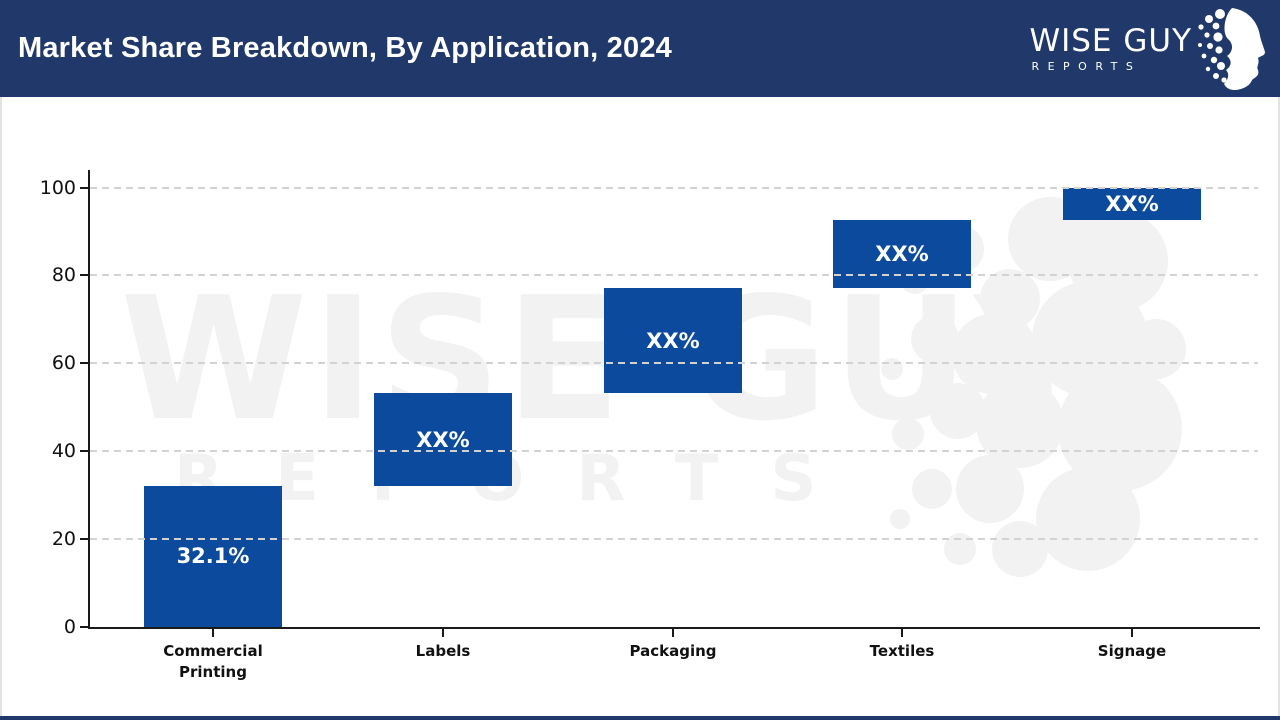 The image size is (1280, 720). I want to click on x-axis-line, so click(674, 628).